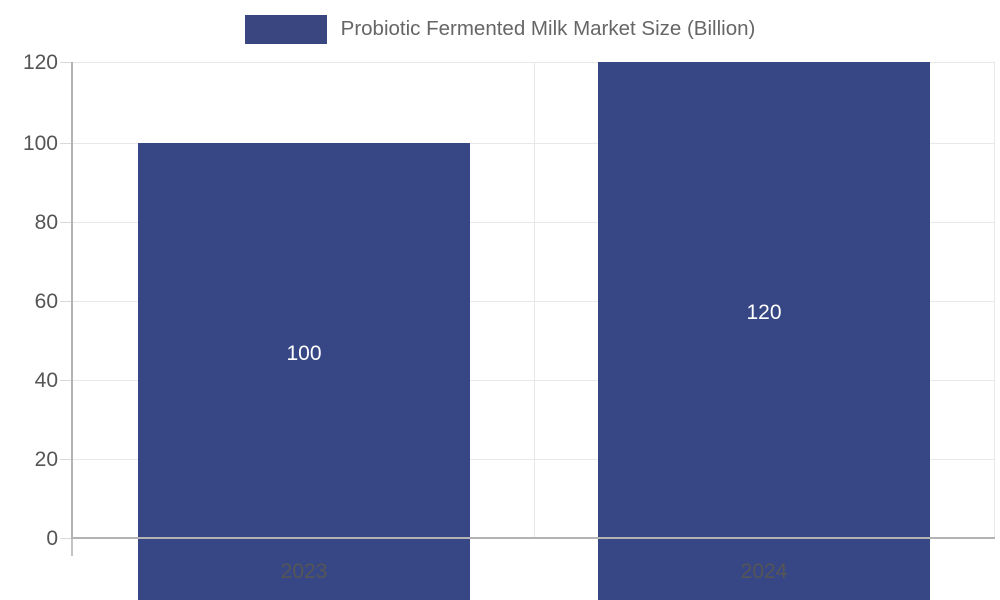 The image size is (1000, 600). I want to click on x-tick-label-2023: 2023, so click(304, 571).